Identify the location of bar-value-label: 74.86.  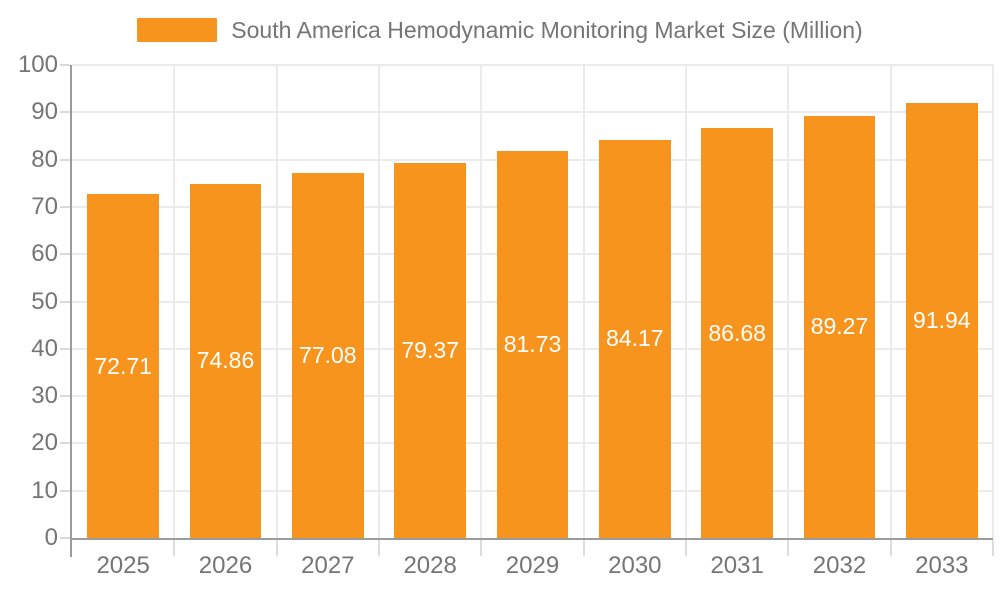
(225, 360).